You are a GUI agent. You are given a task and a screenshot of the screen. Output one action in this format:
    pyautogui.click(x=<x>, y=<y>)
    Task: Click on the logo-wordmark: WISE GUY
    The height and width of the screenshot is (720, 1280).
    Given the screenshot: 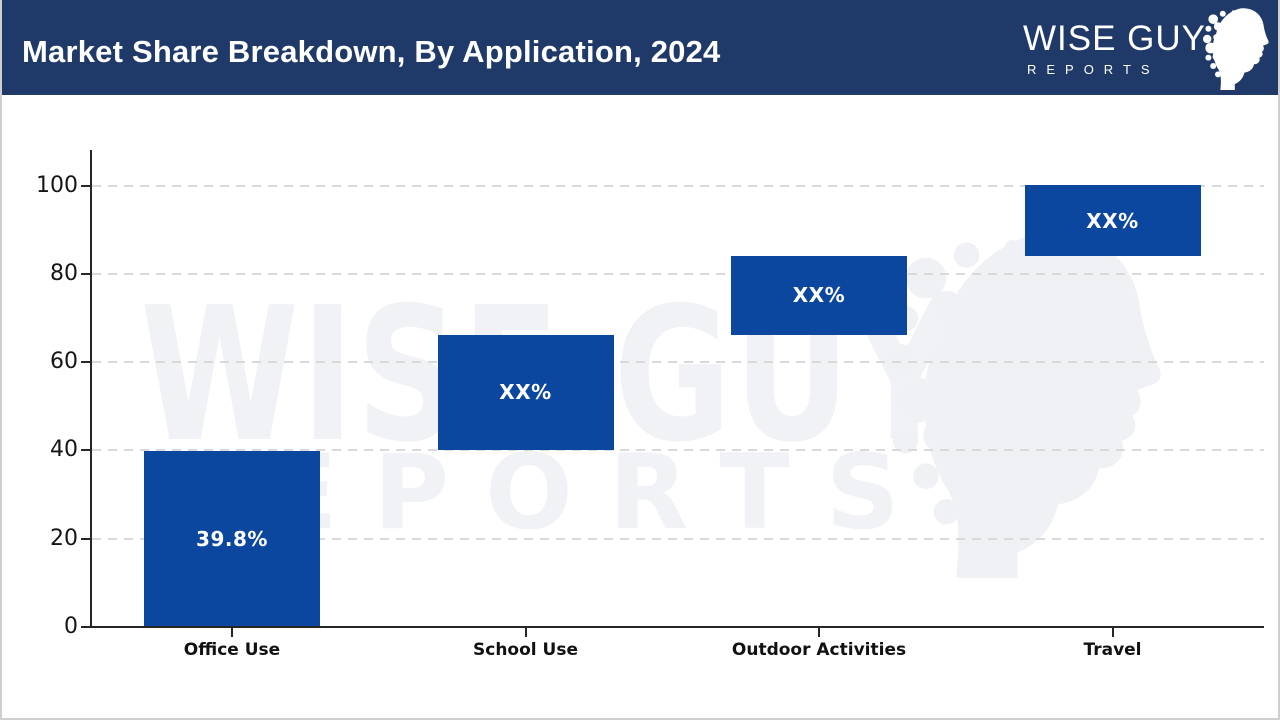 What is the action you would take?
    pyautogui.click(x=1114, y=38)
    